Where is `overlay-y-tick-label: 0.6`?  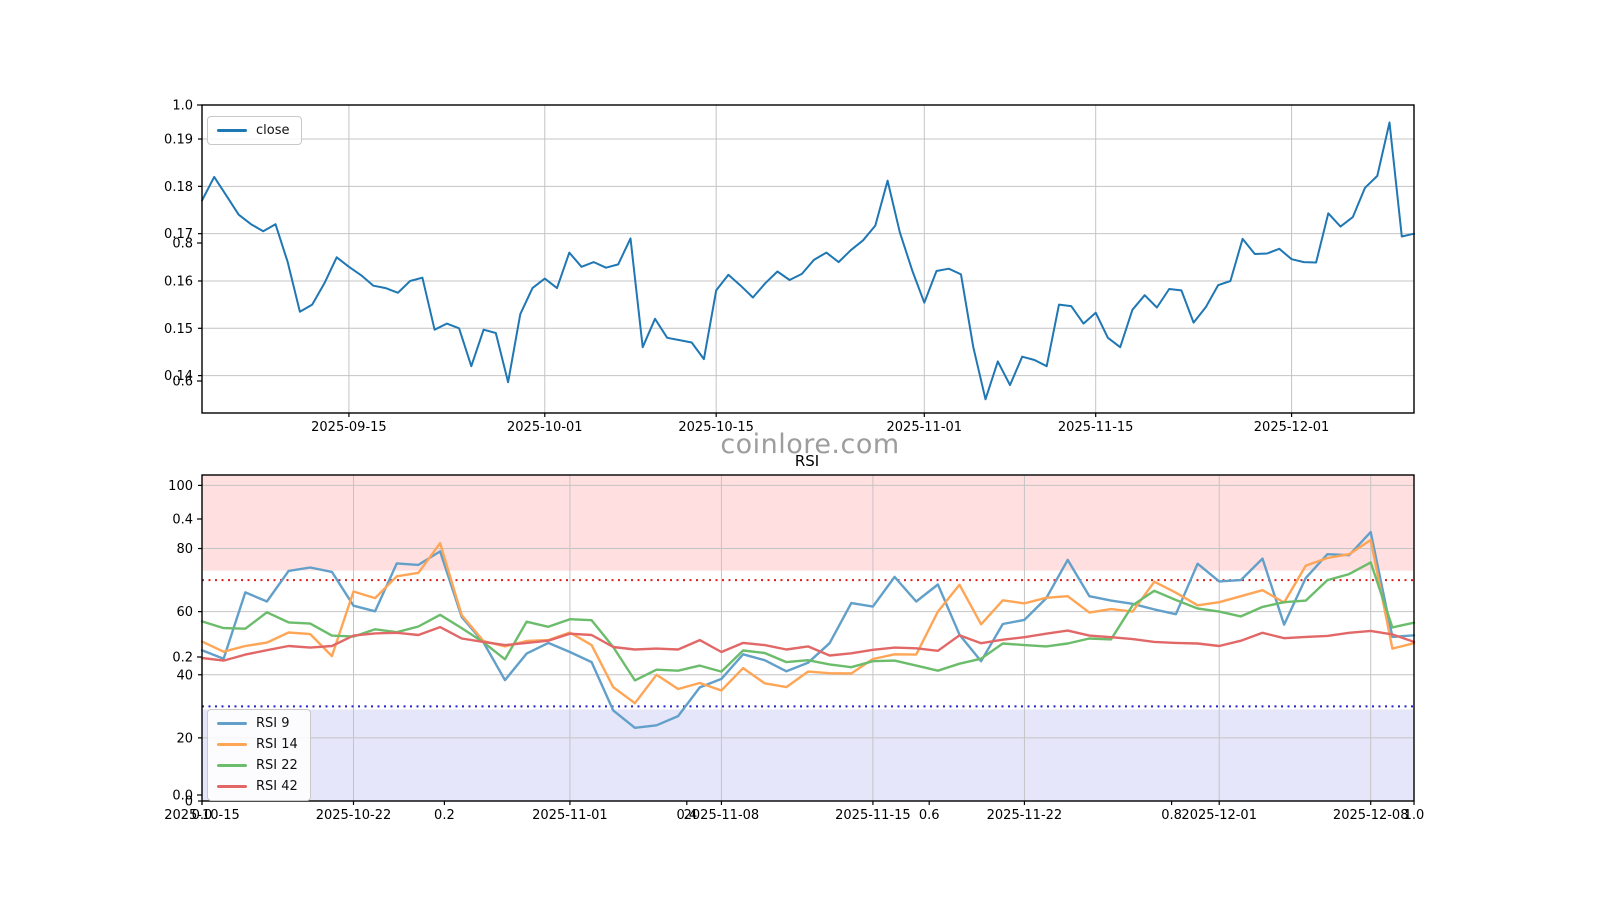
overlay-y-tick-label: 0.6 is located at coordinates (182, 382).